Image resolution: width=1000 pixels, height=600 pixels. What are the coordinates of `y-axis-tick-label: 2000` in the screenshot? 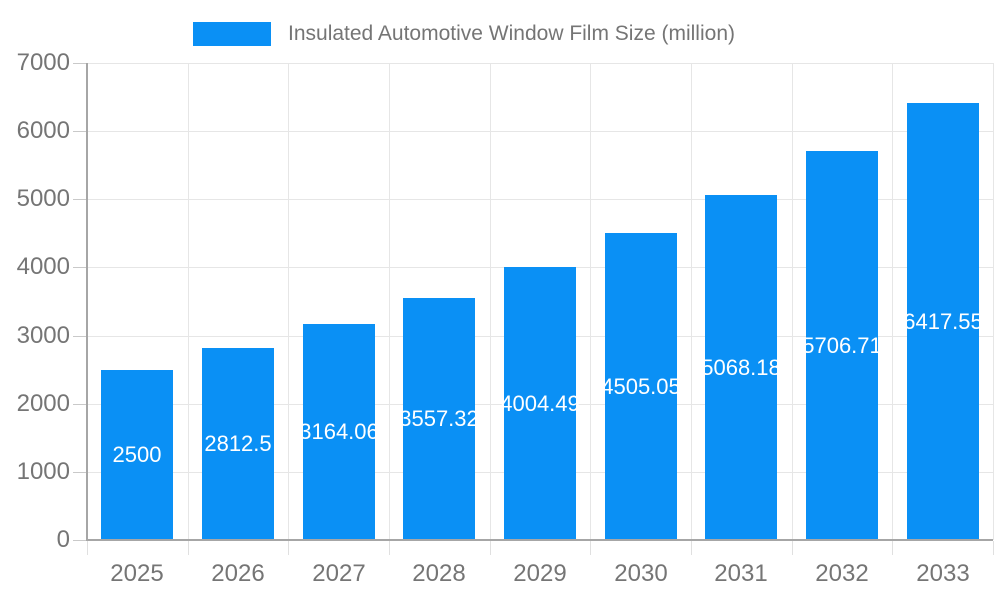 It's located at (43, 403).